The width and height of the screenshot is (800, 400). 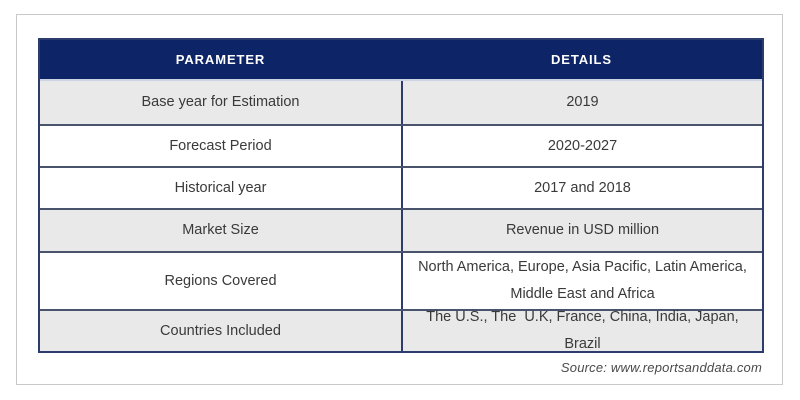 What do you see at coordinates (581, 146) in the screenshot?
I see `details-cell: 2020-2027` at bounding box center [581, 146].